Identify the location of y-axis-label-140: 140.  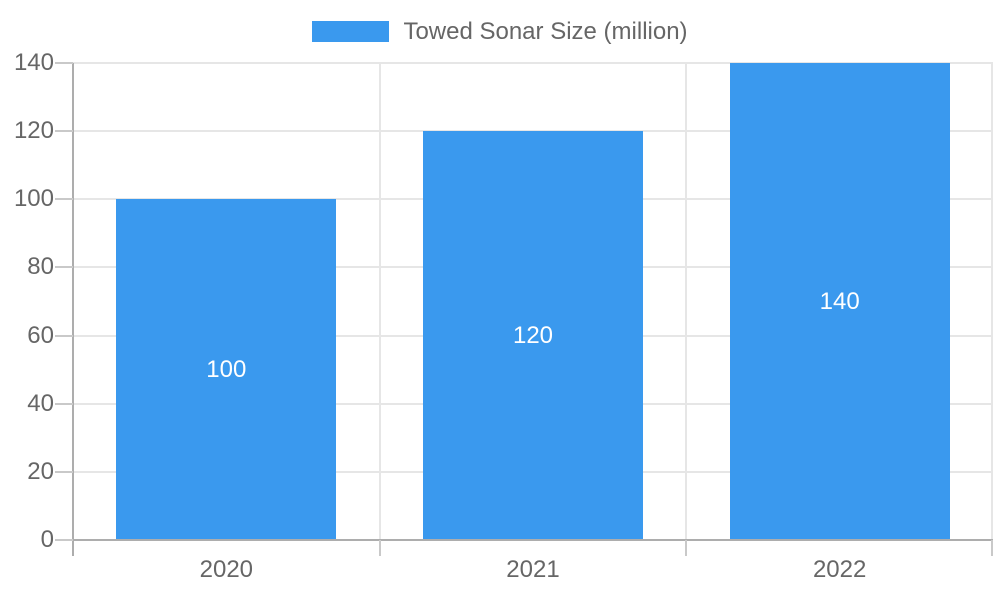
(33, 62).